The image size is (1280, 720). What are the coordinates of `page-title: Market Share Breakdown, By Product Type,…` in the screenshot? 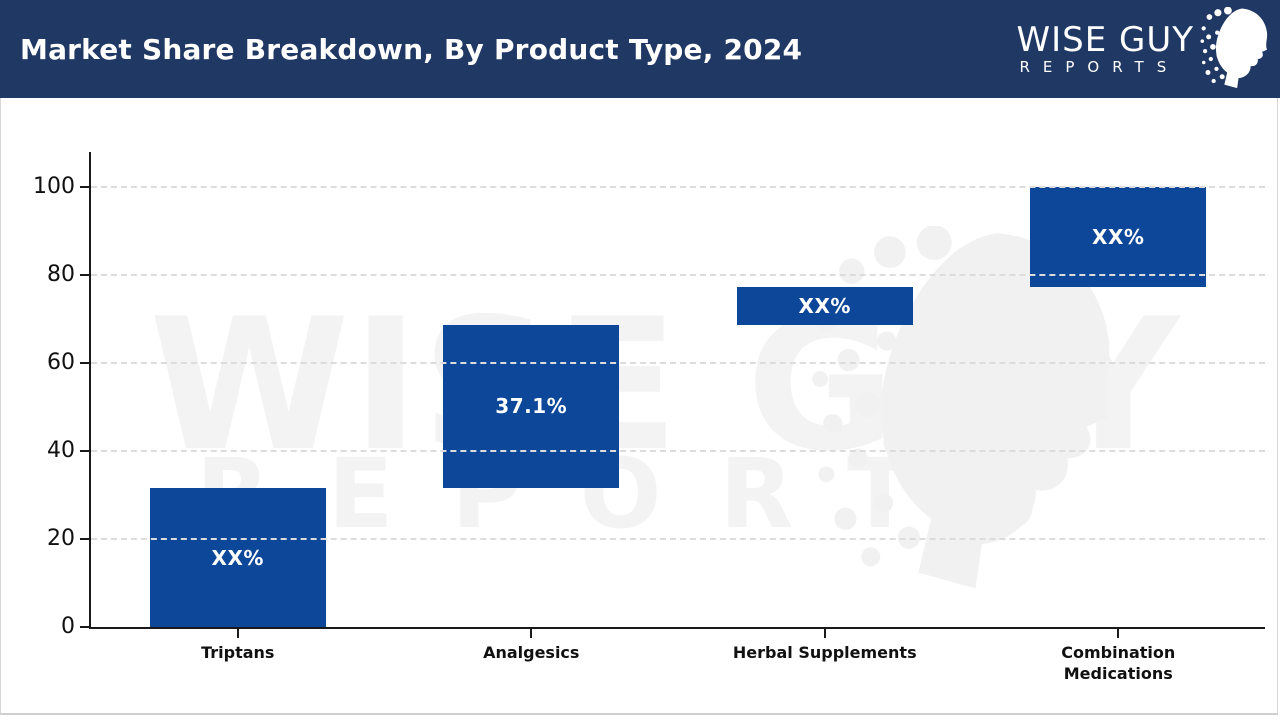 It's located at (411, 49).